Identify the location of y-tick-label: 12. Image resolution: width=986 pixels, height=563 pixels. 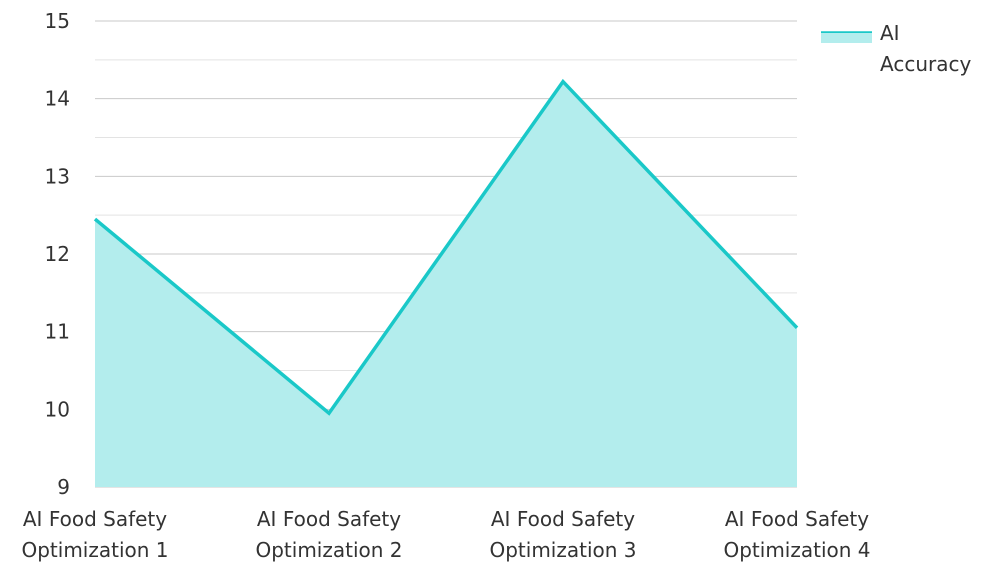
(57, 254).